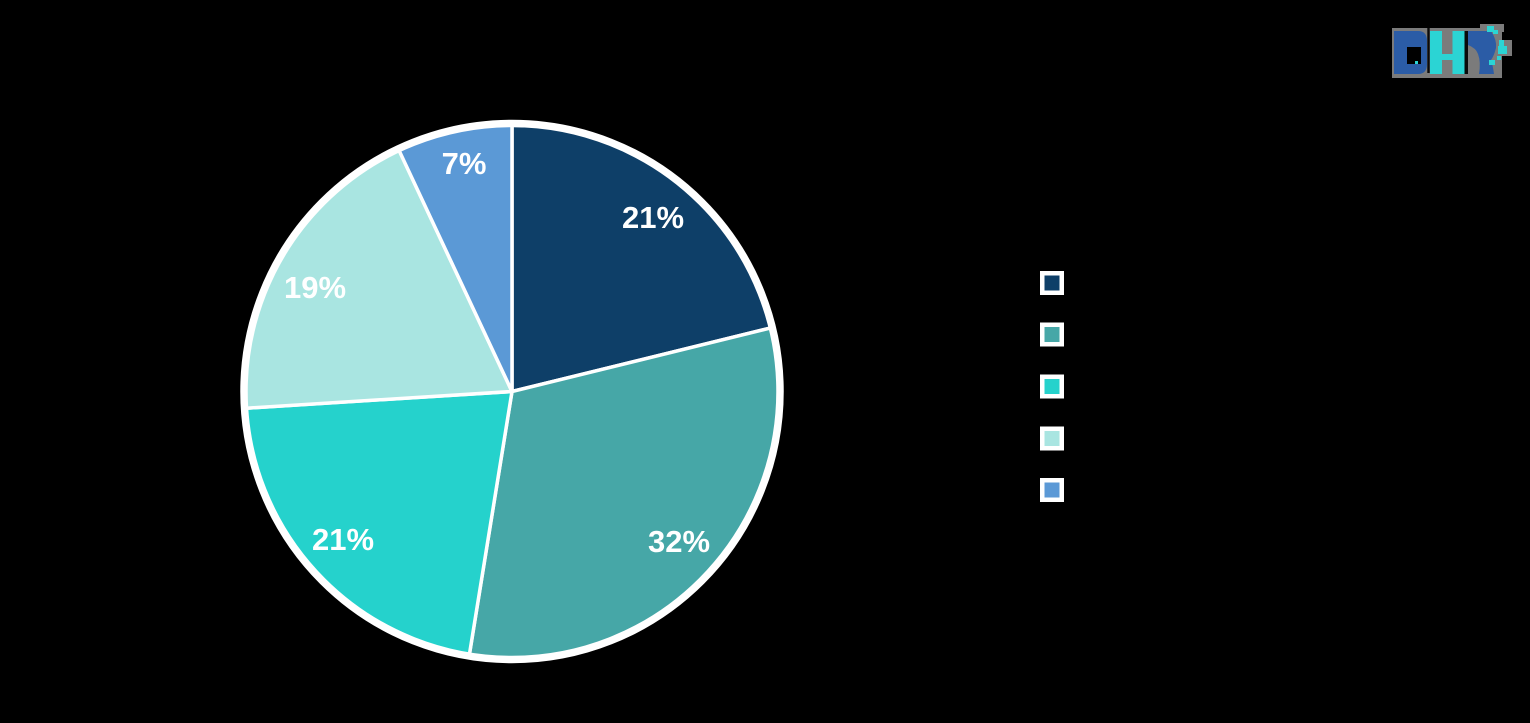 The width and height of the screenshot is (1530, 723). I want to click on svg-text: 7%, so click(464, 163).